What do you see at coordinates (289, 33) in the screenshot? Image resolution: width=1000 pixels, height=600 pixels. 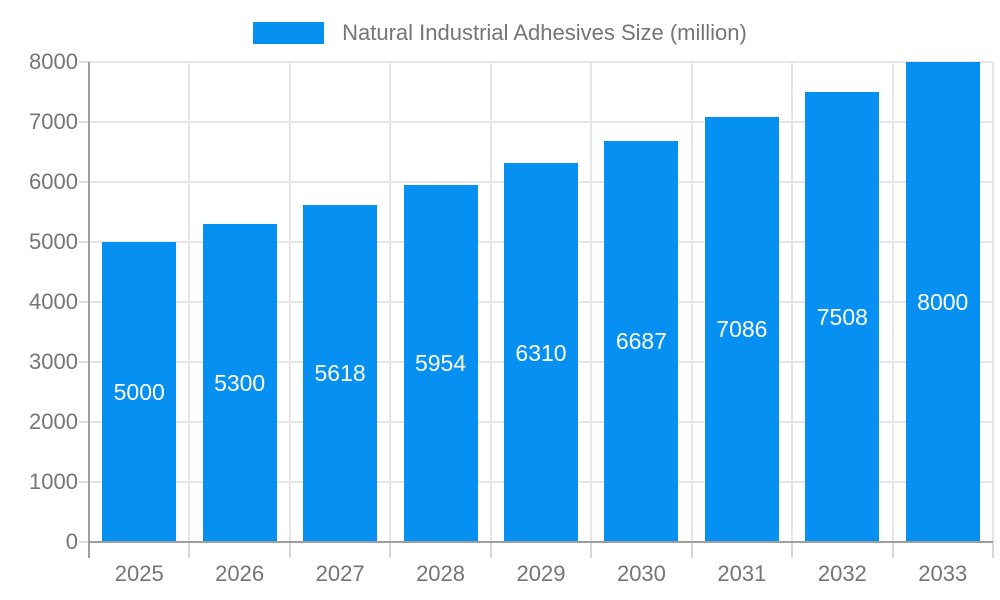 I see `legend-swatch` at bounding box center [289, 33].